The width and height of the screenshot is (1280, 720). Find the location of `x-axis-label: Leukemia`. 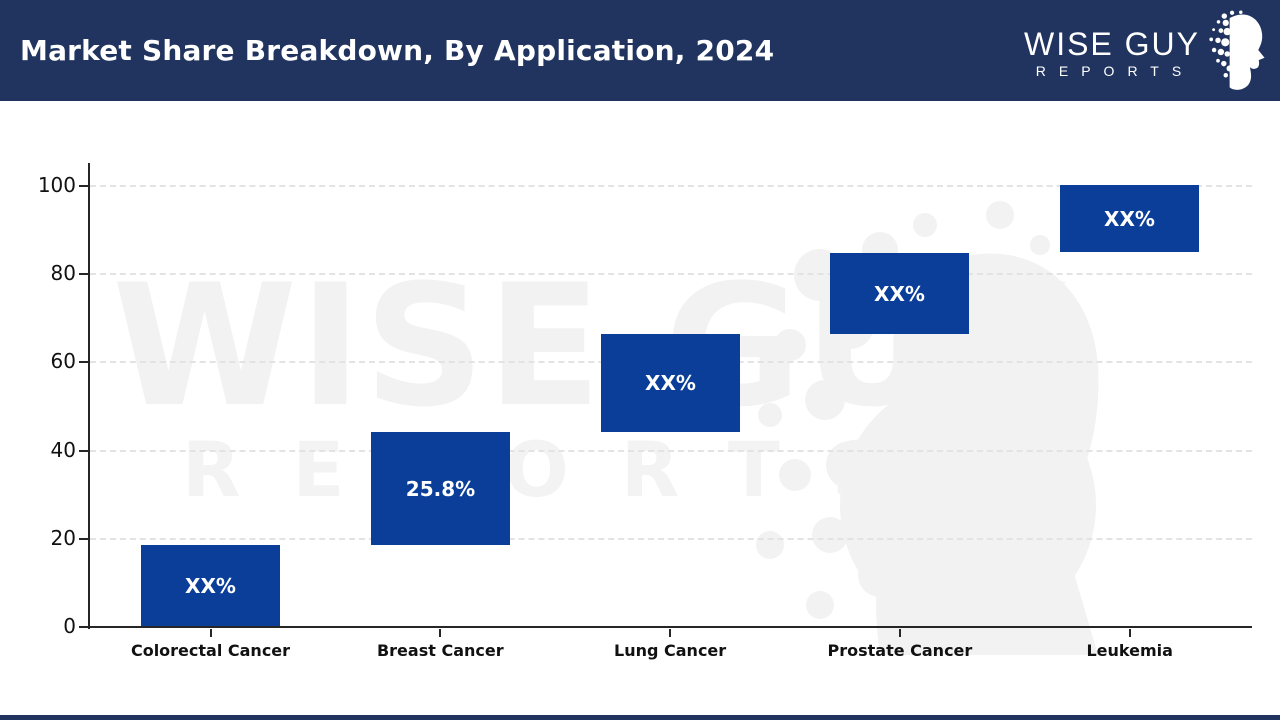

x-axis-label: Leukemia is located at coordinates (1129, 650).